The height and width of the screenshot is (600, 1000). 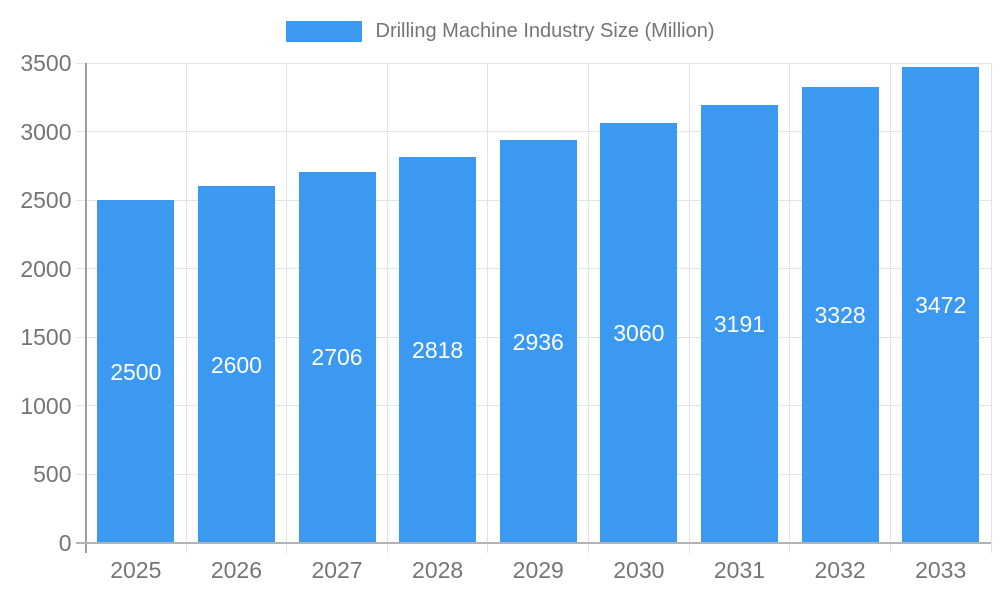 I want to click on x-axis-tick-label: 2025, so click(x=136, y=570).